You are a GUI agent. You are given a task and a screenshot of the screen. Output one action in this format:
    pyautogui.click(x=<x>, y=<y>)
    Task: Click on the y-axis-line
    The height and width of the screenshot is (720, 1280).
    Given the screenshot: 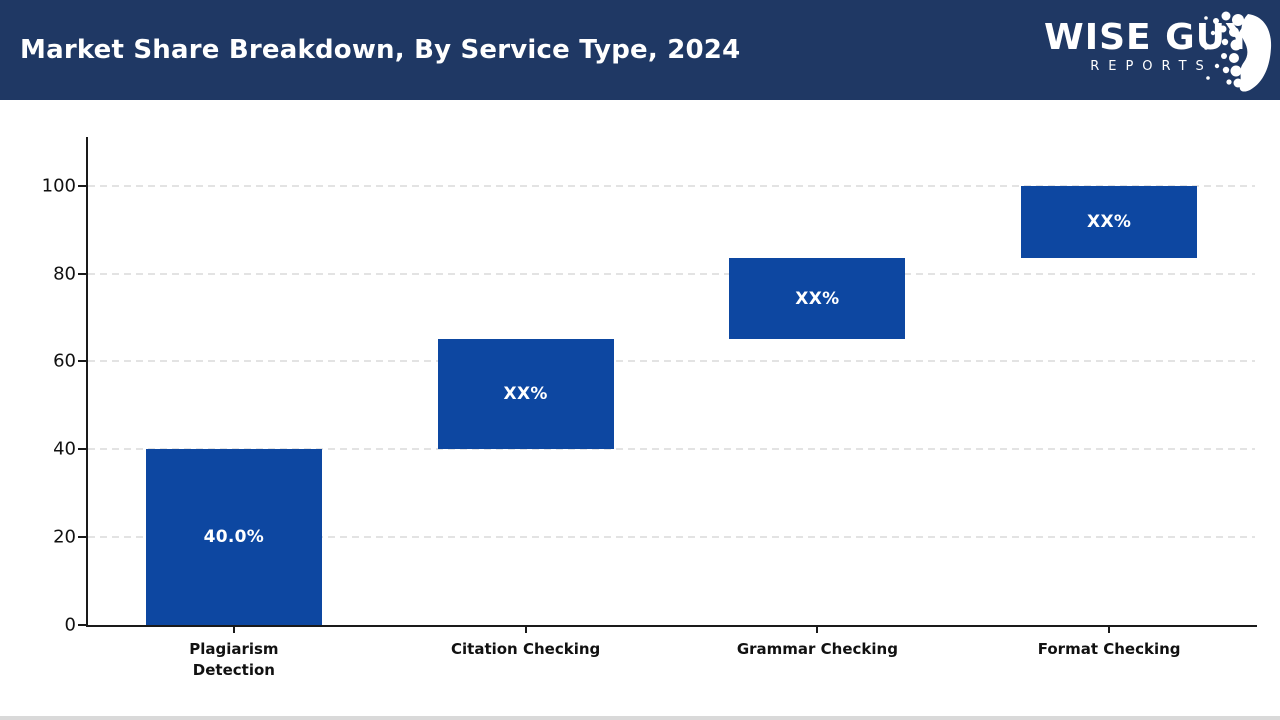 What is the action you would take?
    pyautogui.click(x=87, y=382)
    